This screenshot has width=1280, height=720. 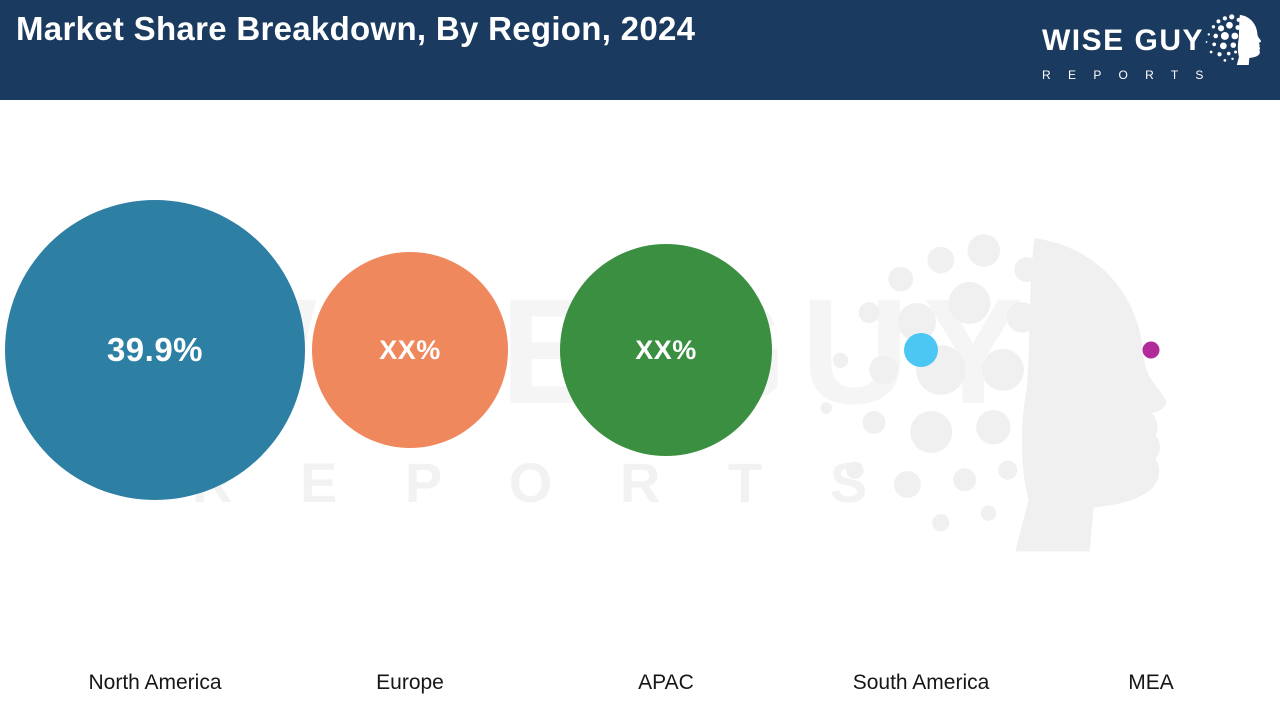 What do you see at coordinates (410, 682) in the screenshot?
I see `region-label-europe: Europe` at bounding box center [410, 682].